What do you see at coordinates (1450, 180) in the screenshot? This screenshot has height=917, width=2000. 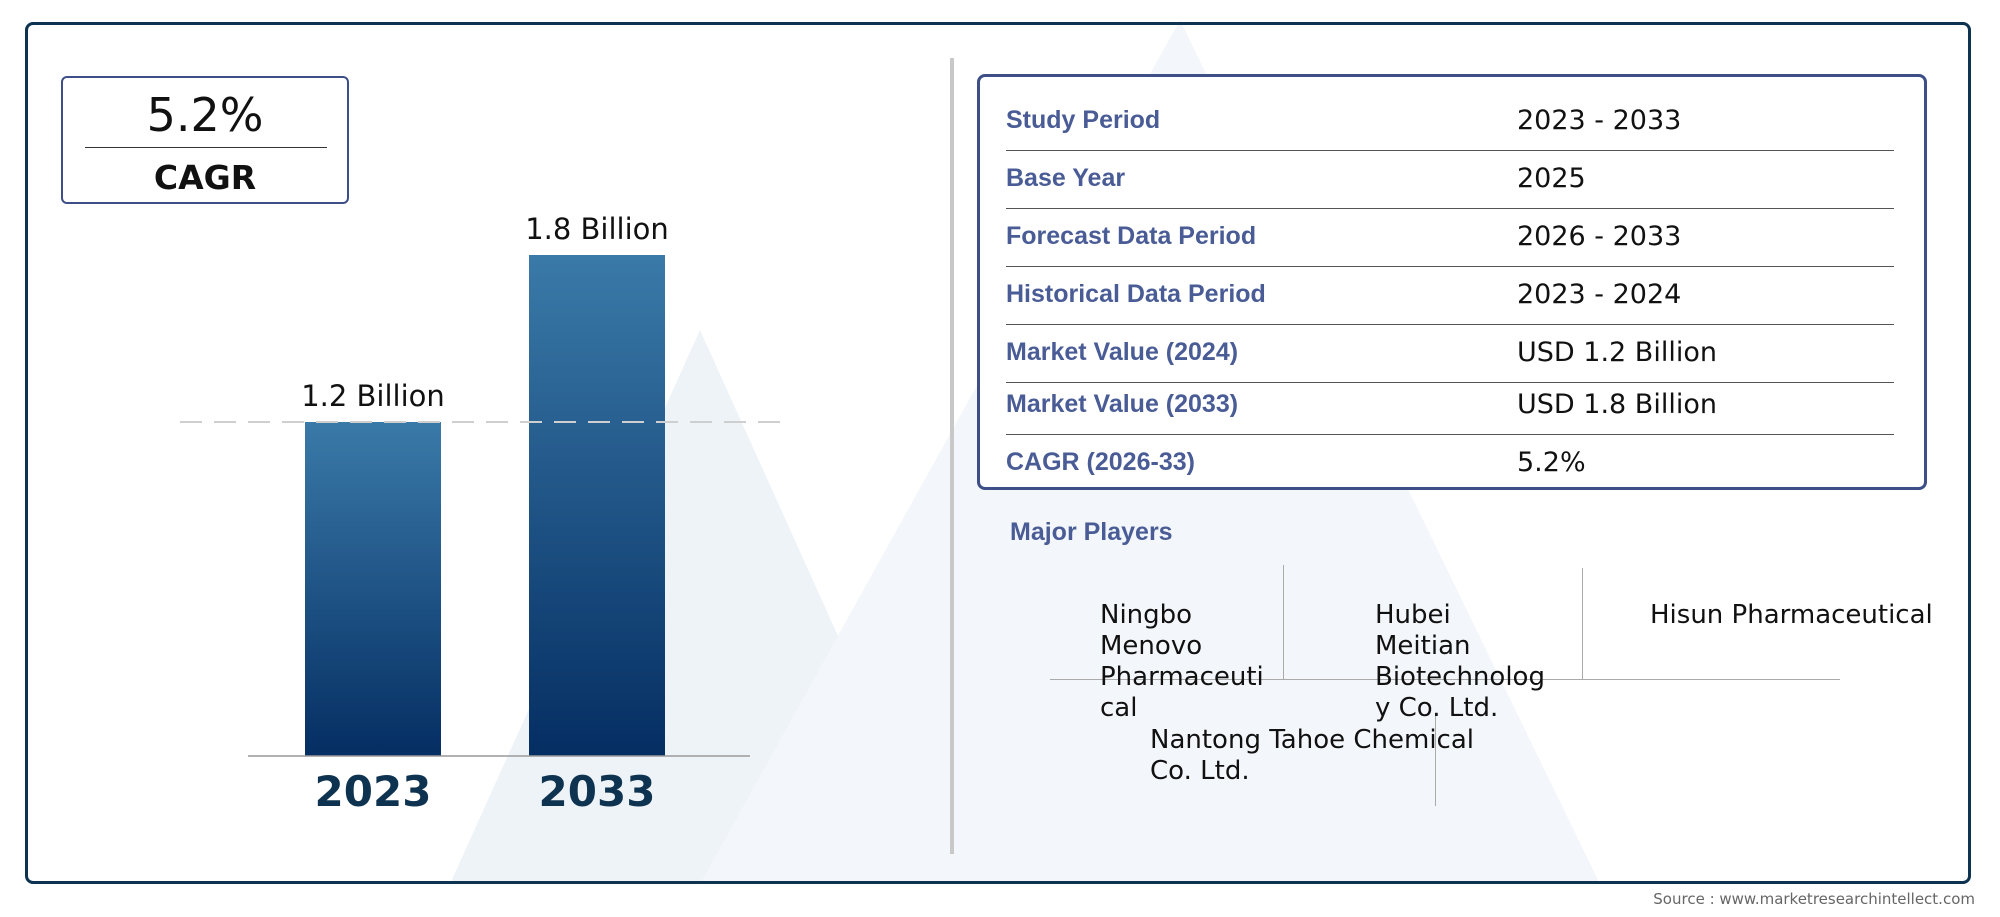 I see `info-row-base-year: Base Year 2025` at bounding box center [1450, 180].